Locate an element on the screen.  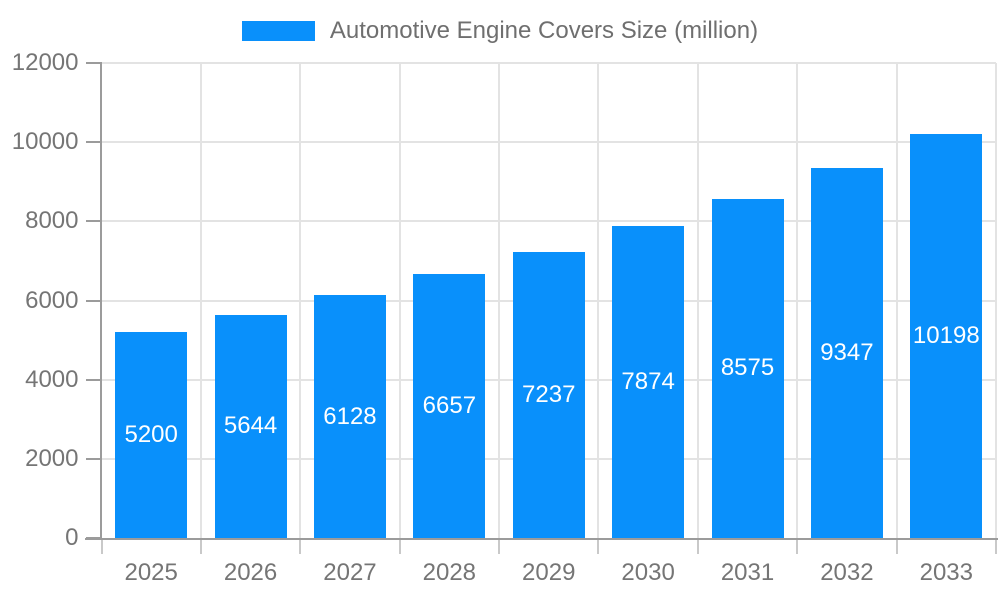
y-axis-tick-label: 2000 is located at coordinates (52, 458).